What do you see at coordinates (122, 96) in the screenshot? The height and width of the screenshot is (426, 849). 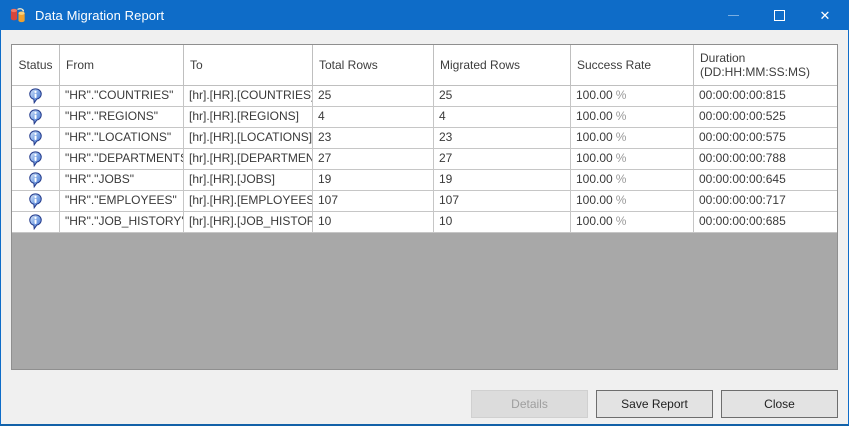 I see `cell-from: "HR"."COUNTRIES"` at bounding box center [122, 96].